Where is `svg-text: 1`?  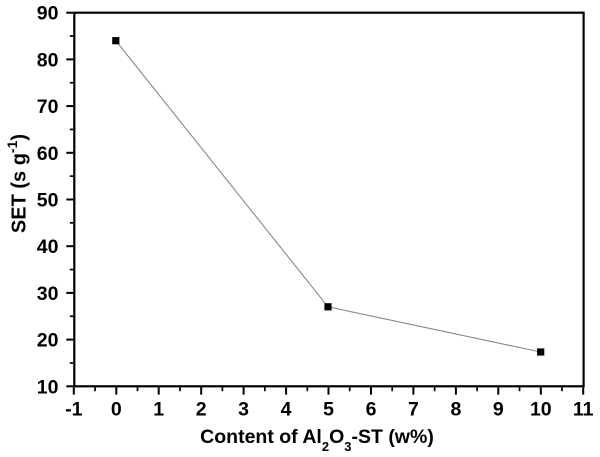
svg-text: 1 is located at coordinates (158, 410).